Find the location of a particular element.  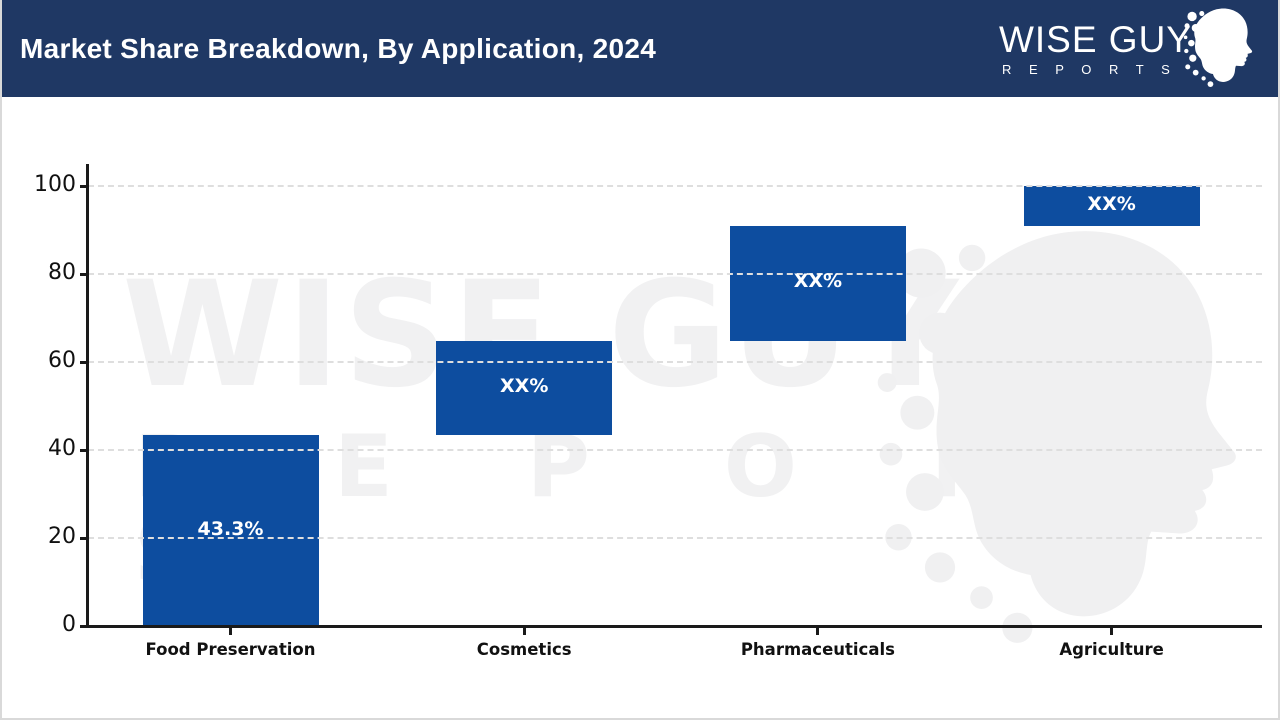

y-tick-label-100: 100 is located at coordinates (55, 184).